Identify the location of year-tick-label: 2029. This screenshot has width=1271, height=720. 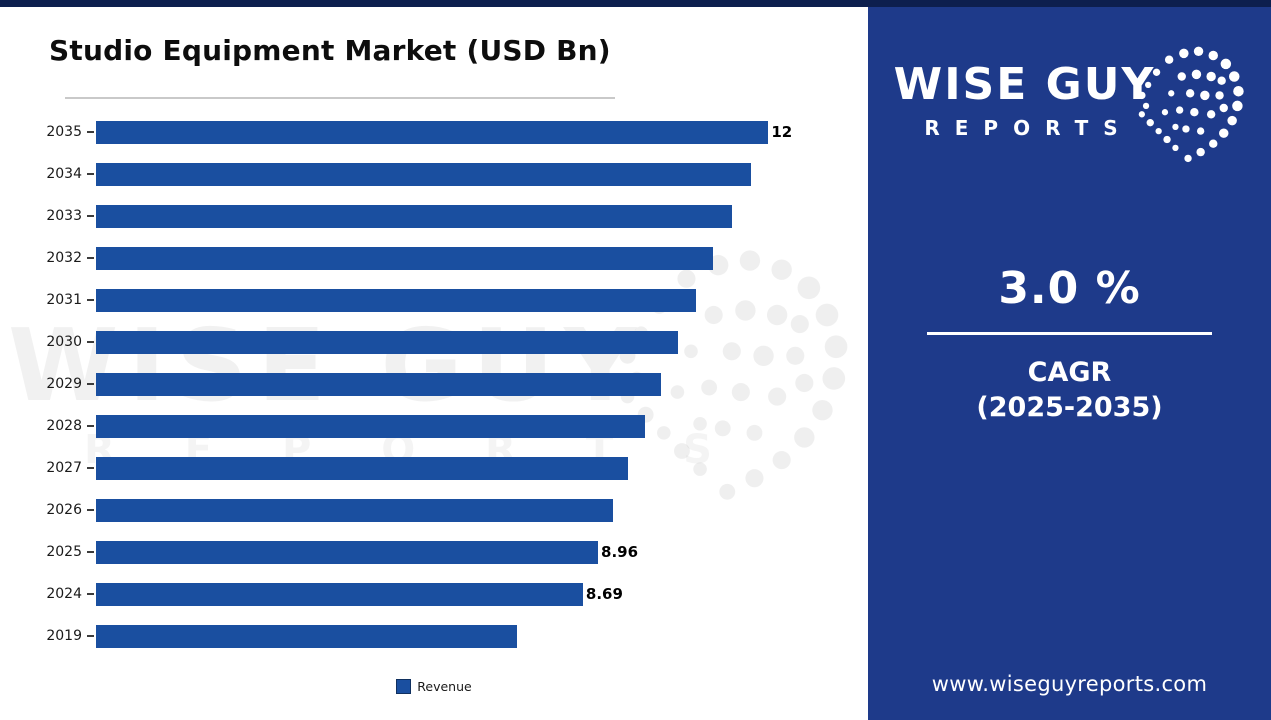
(64, 384).